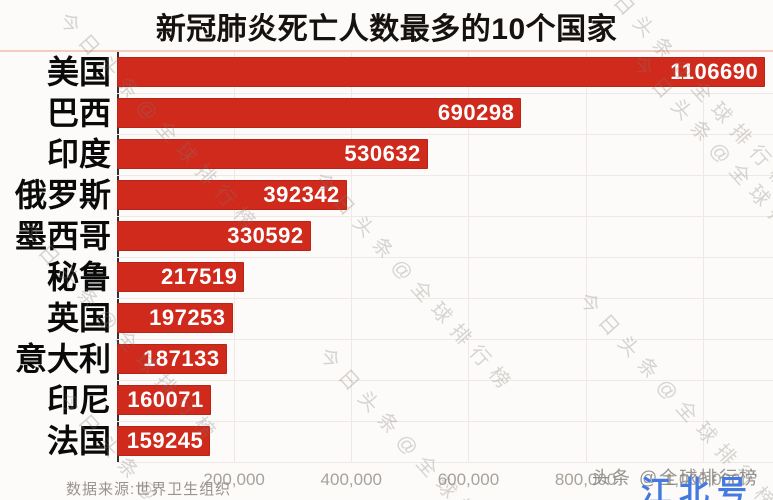  What do you see at coordinates (386, 29) in the screenshot?
I see `chart-title: 新冠肺炎死亡人数最多的10个国家` at bounding box center [386, 29].